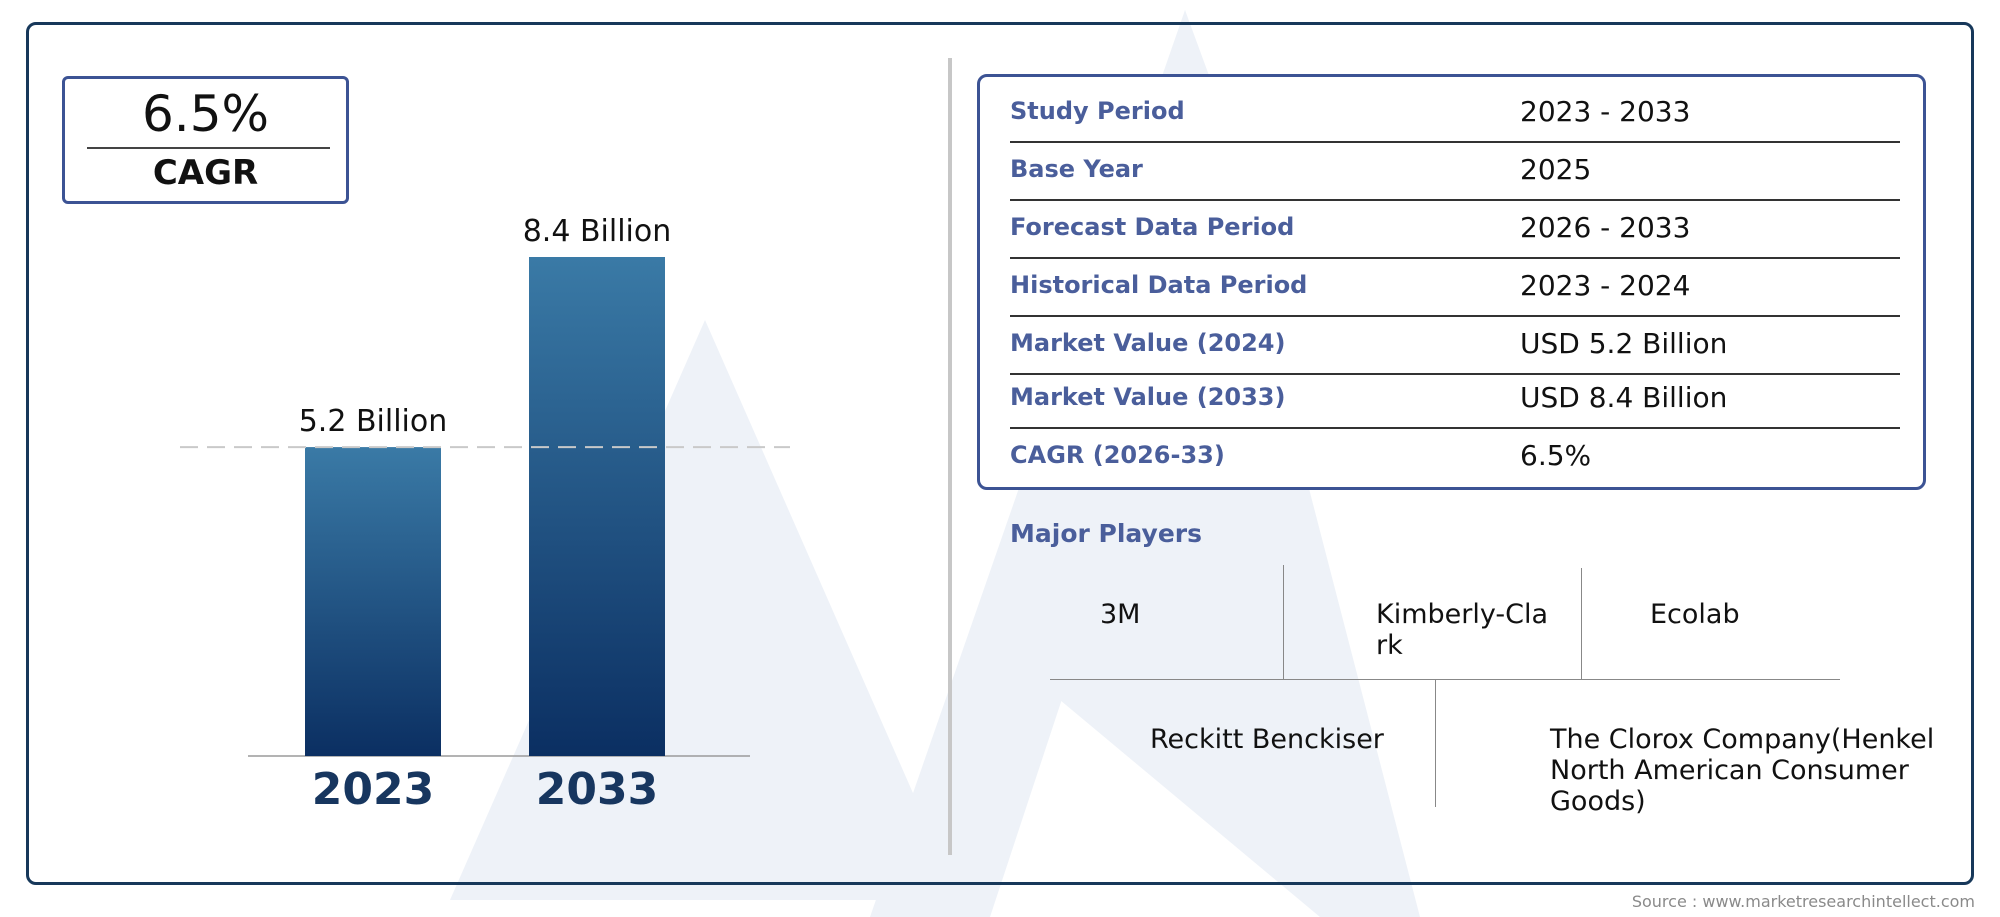 The height and width of the screenshot is (917, 2000). What do you see at coordinates (1556, 455) in the screenshot?
I see `info-value: 6.5%` at bounding box center [1556, 455].